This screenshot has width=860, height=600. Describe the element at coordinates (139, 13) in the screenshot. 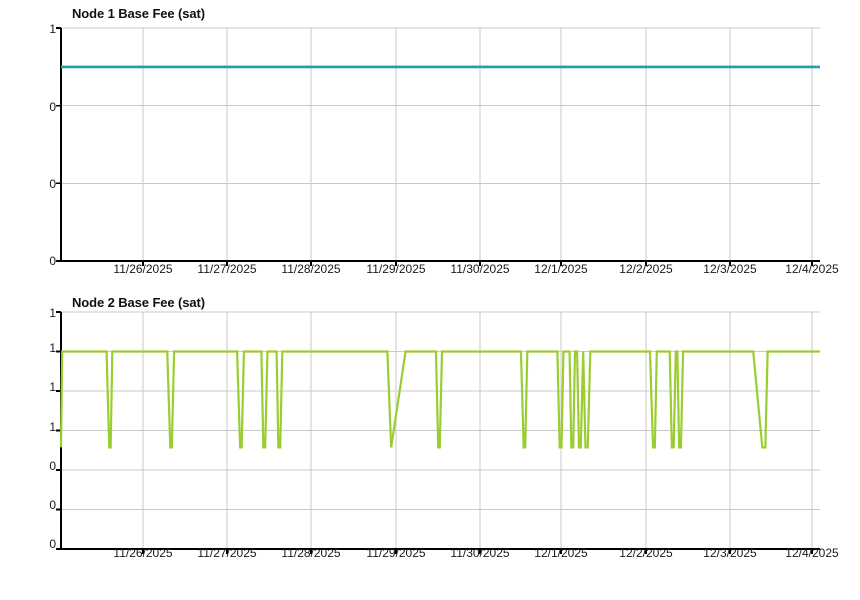

I see `chart-title-node-1: Node 1 Base Fee (sat)` at that location.